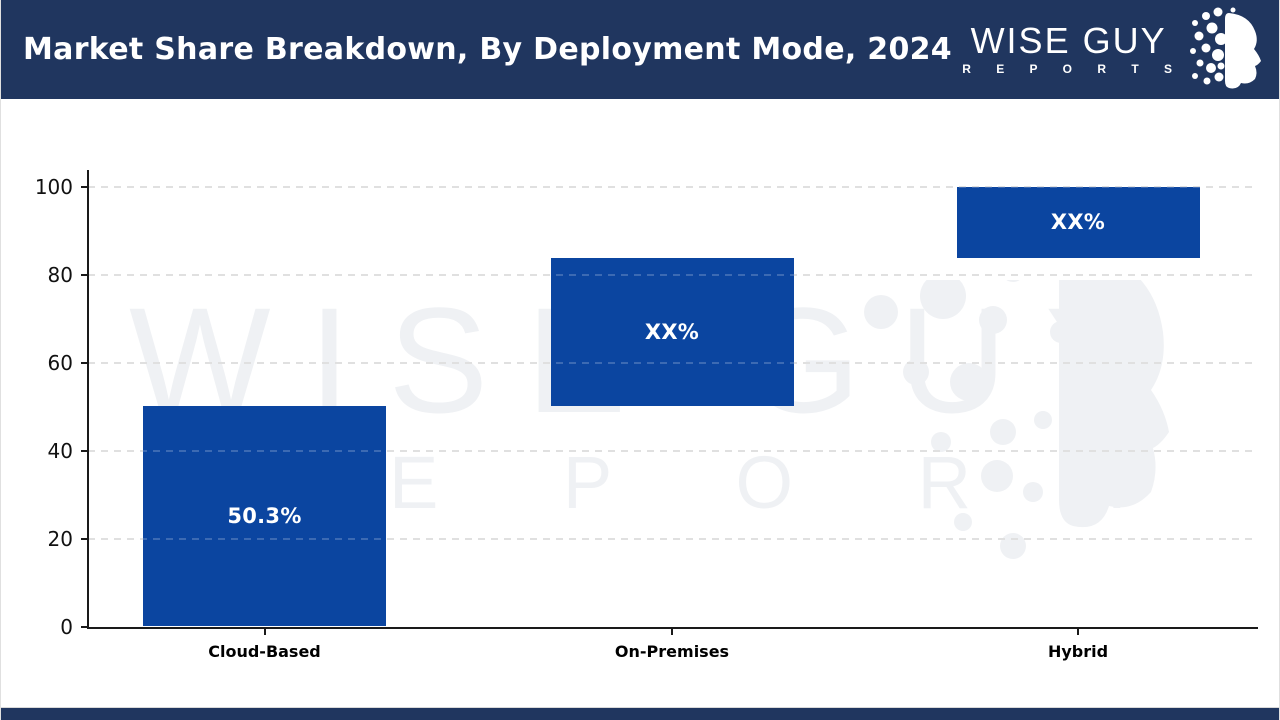 The width and height of the screenshot is (1280, 720). I want to click on x-axis-label-cloud-based: Cloud-Based, so click(264, 651).